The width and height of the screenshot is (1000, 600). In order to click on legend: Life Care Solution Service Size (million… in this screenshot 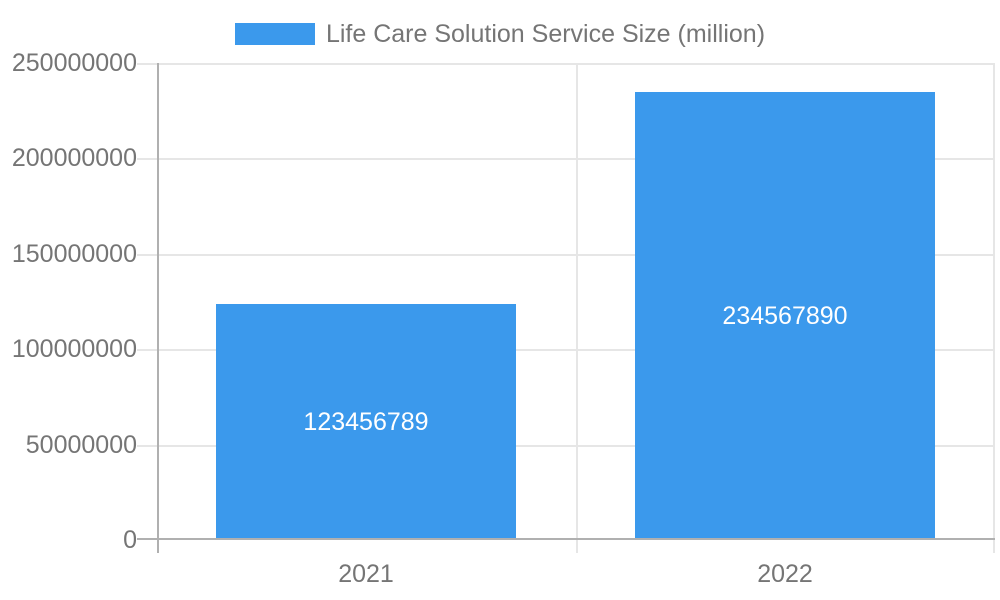, I will do `click(500, 34)`.